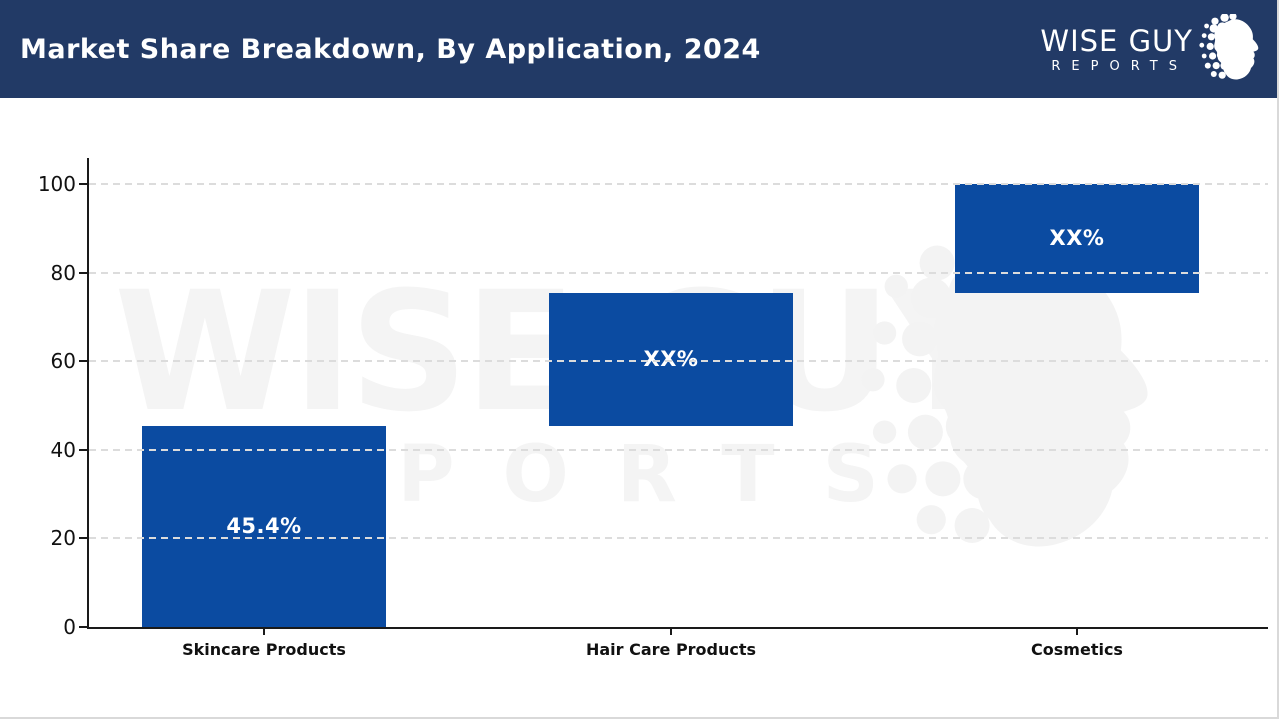  What do you see at coordinates (1230, 50) in the screenshot?
I see `brand-head-icon` at bounding box center [1230, 50].